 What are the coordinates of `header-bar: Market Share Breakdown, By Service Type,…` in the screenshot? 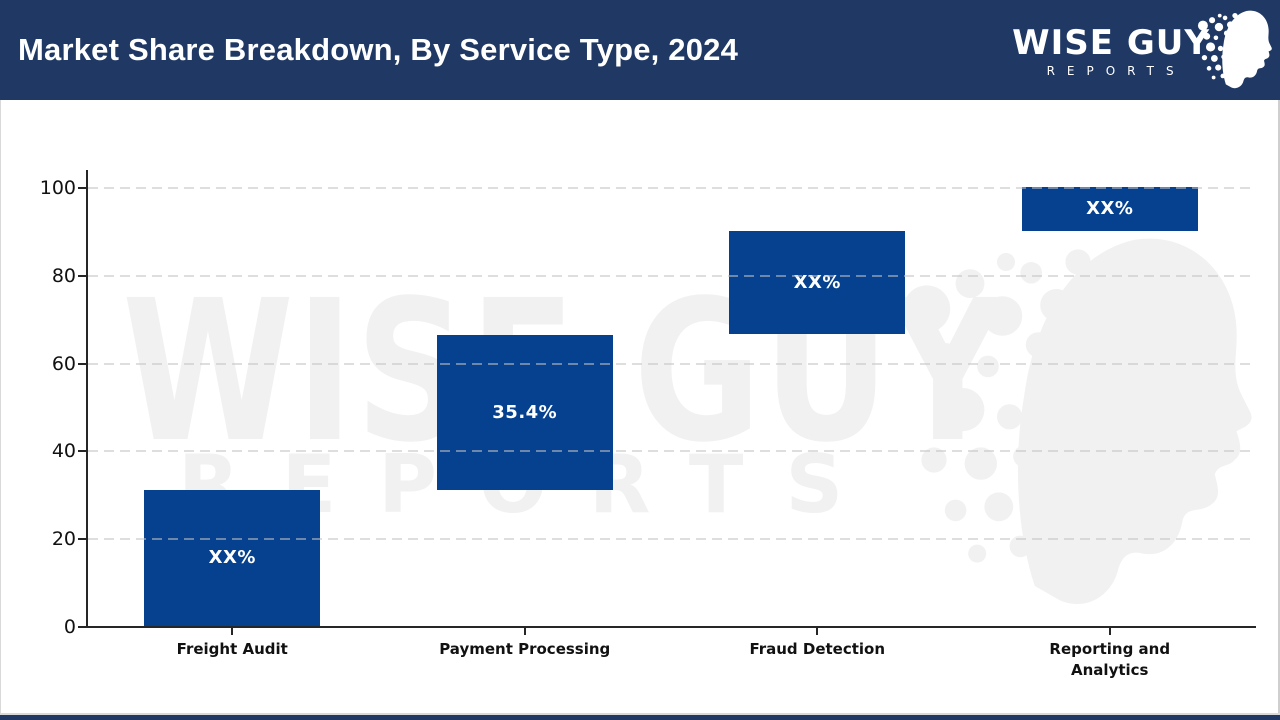 It's located at (640, 50).